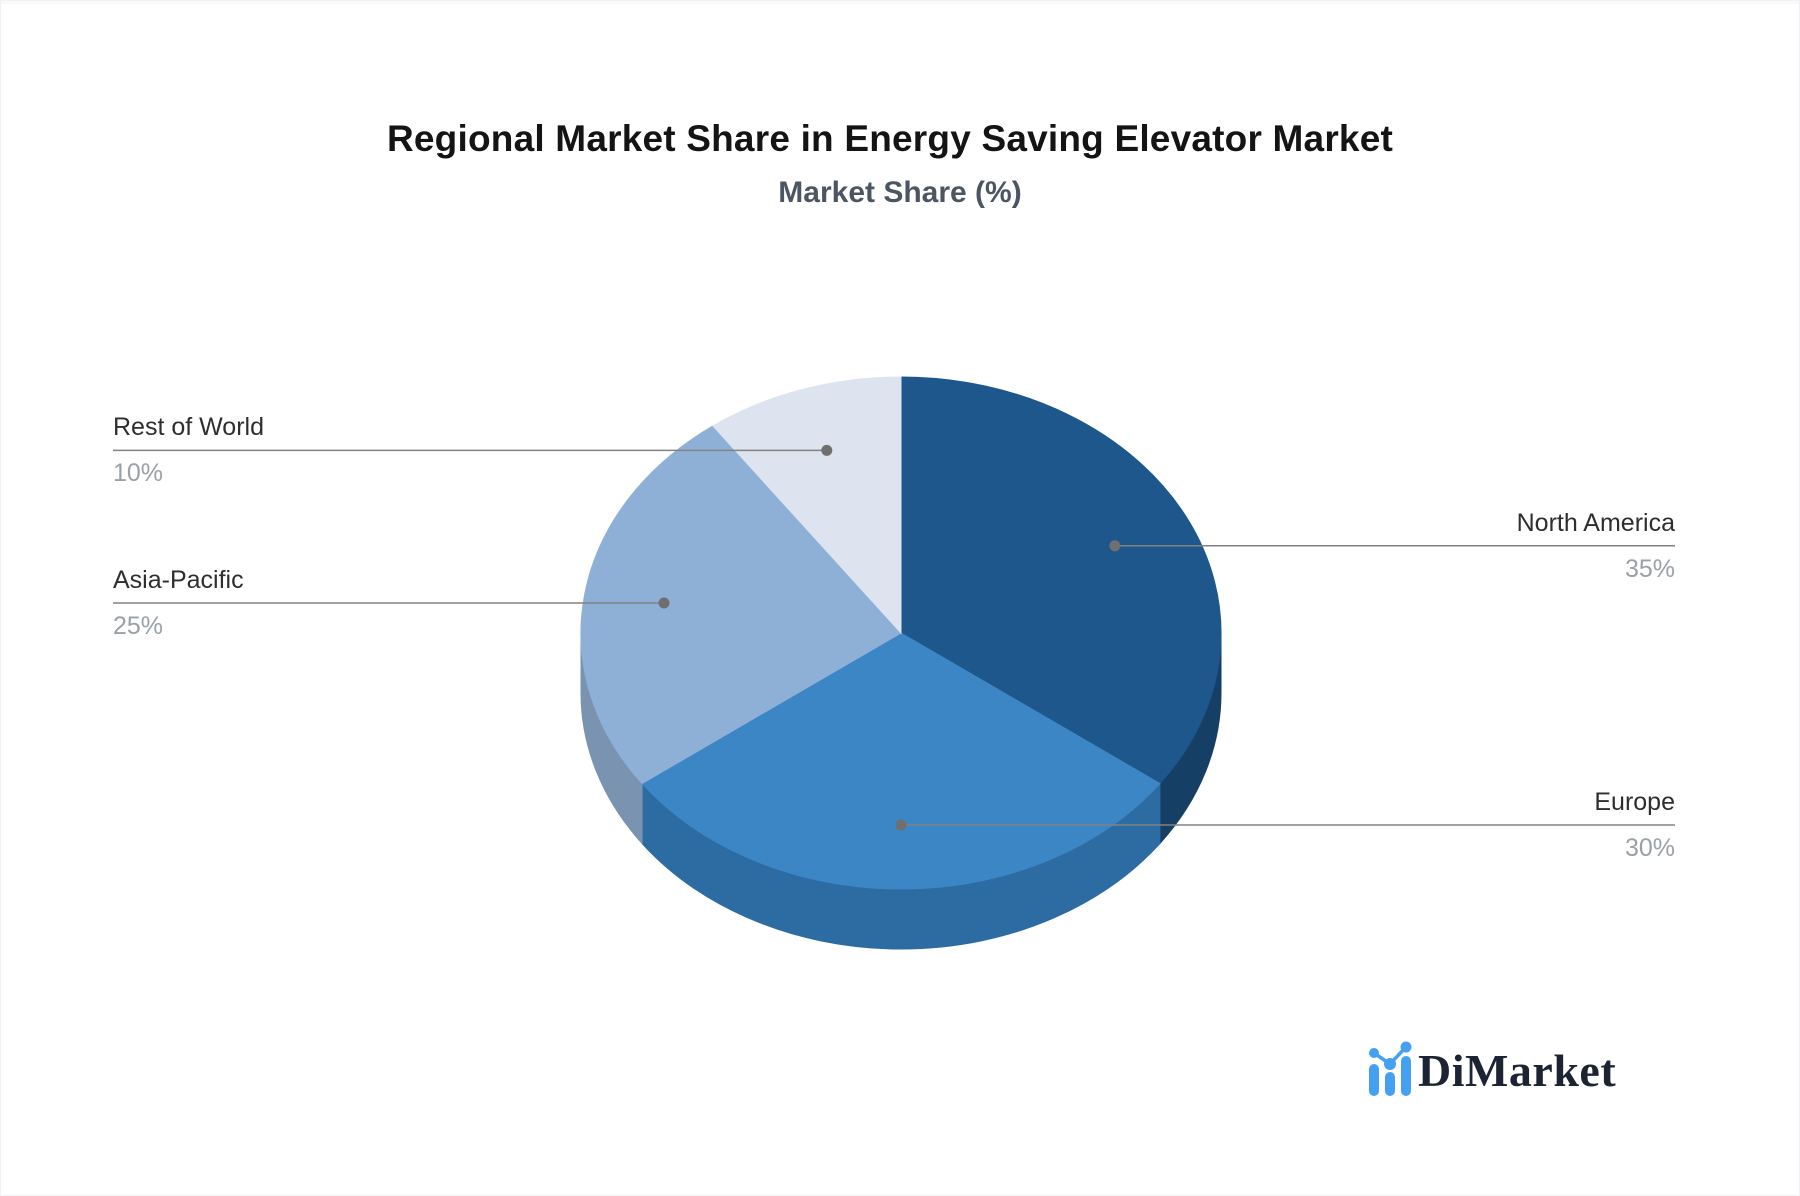 The image size is (1800, 1196). What do you see at coordinates (1390, 1055) in the screenshot?
I see `logo-trend-line` at bounding box center [1390, 1055].